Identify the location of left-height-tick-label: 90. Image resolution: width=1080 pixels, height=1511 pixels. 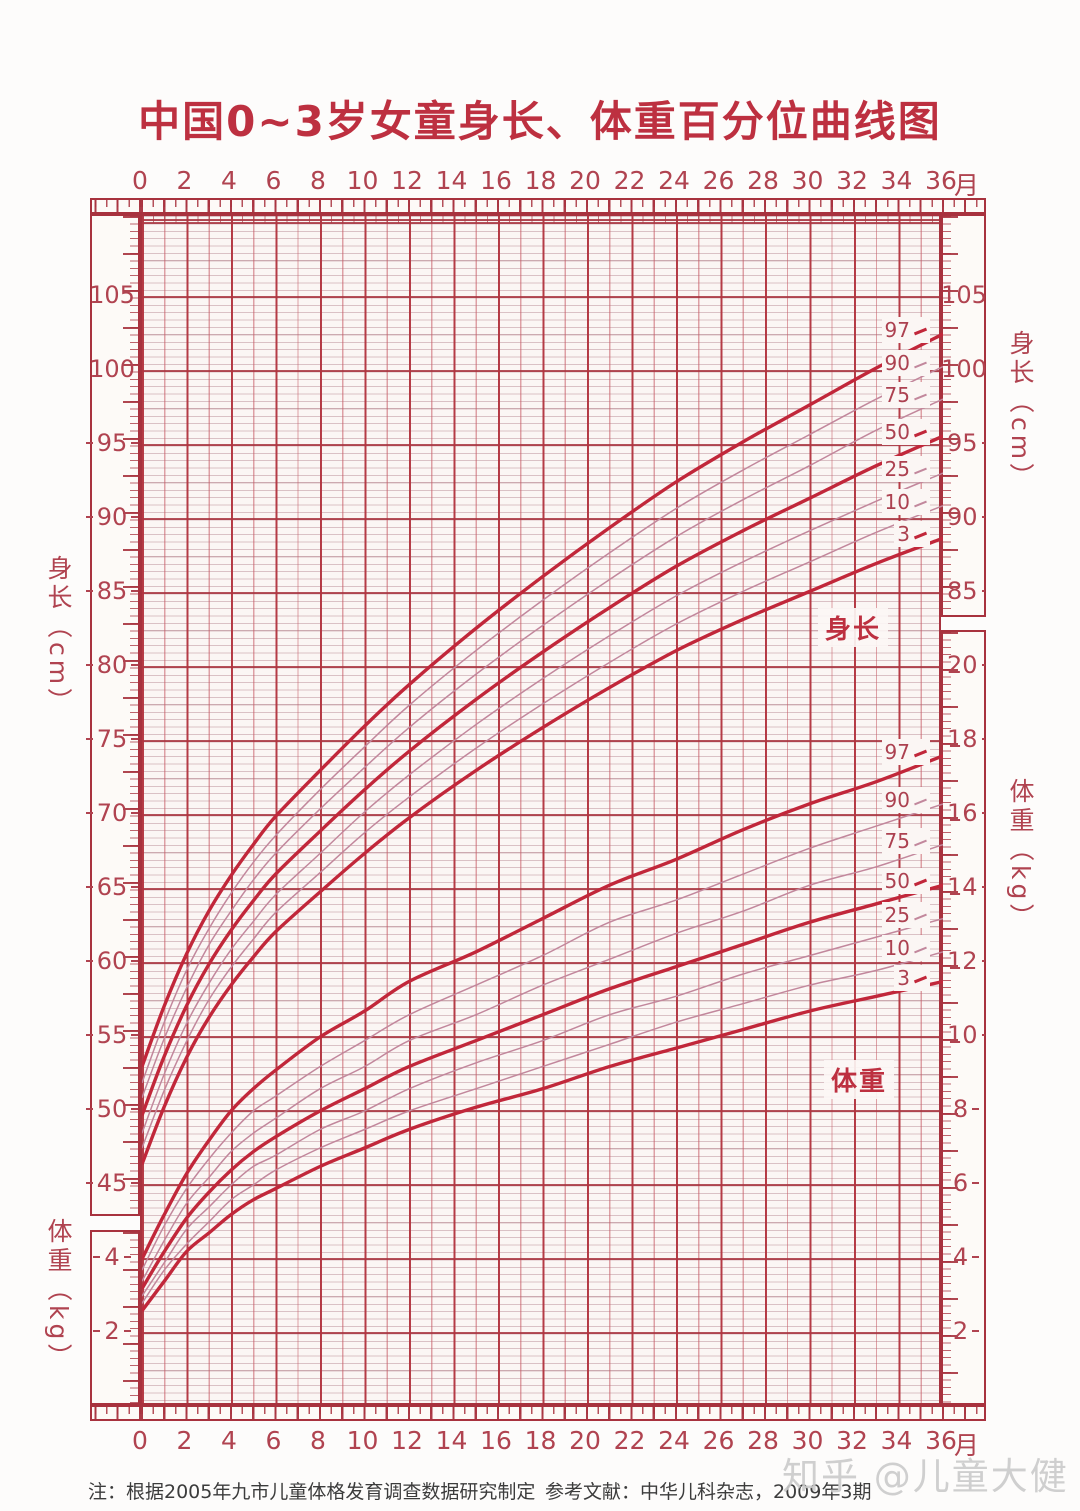
(112, 517).